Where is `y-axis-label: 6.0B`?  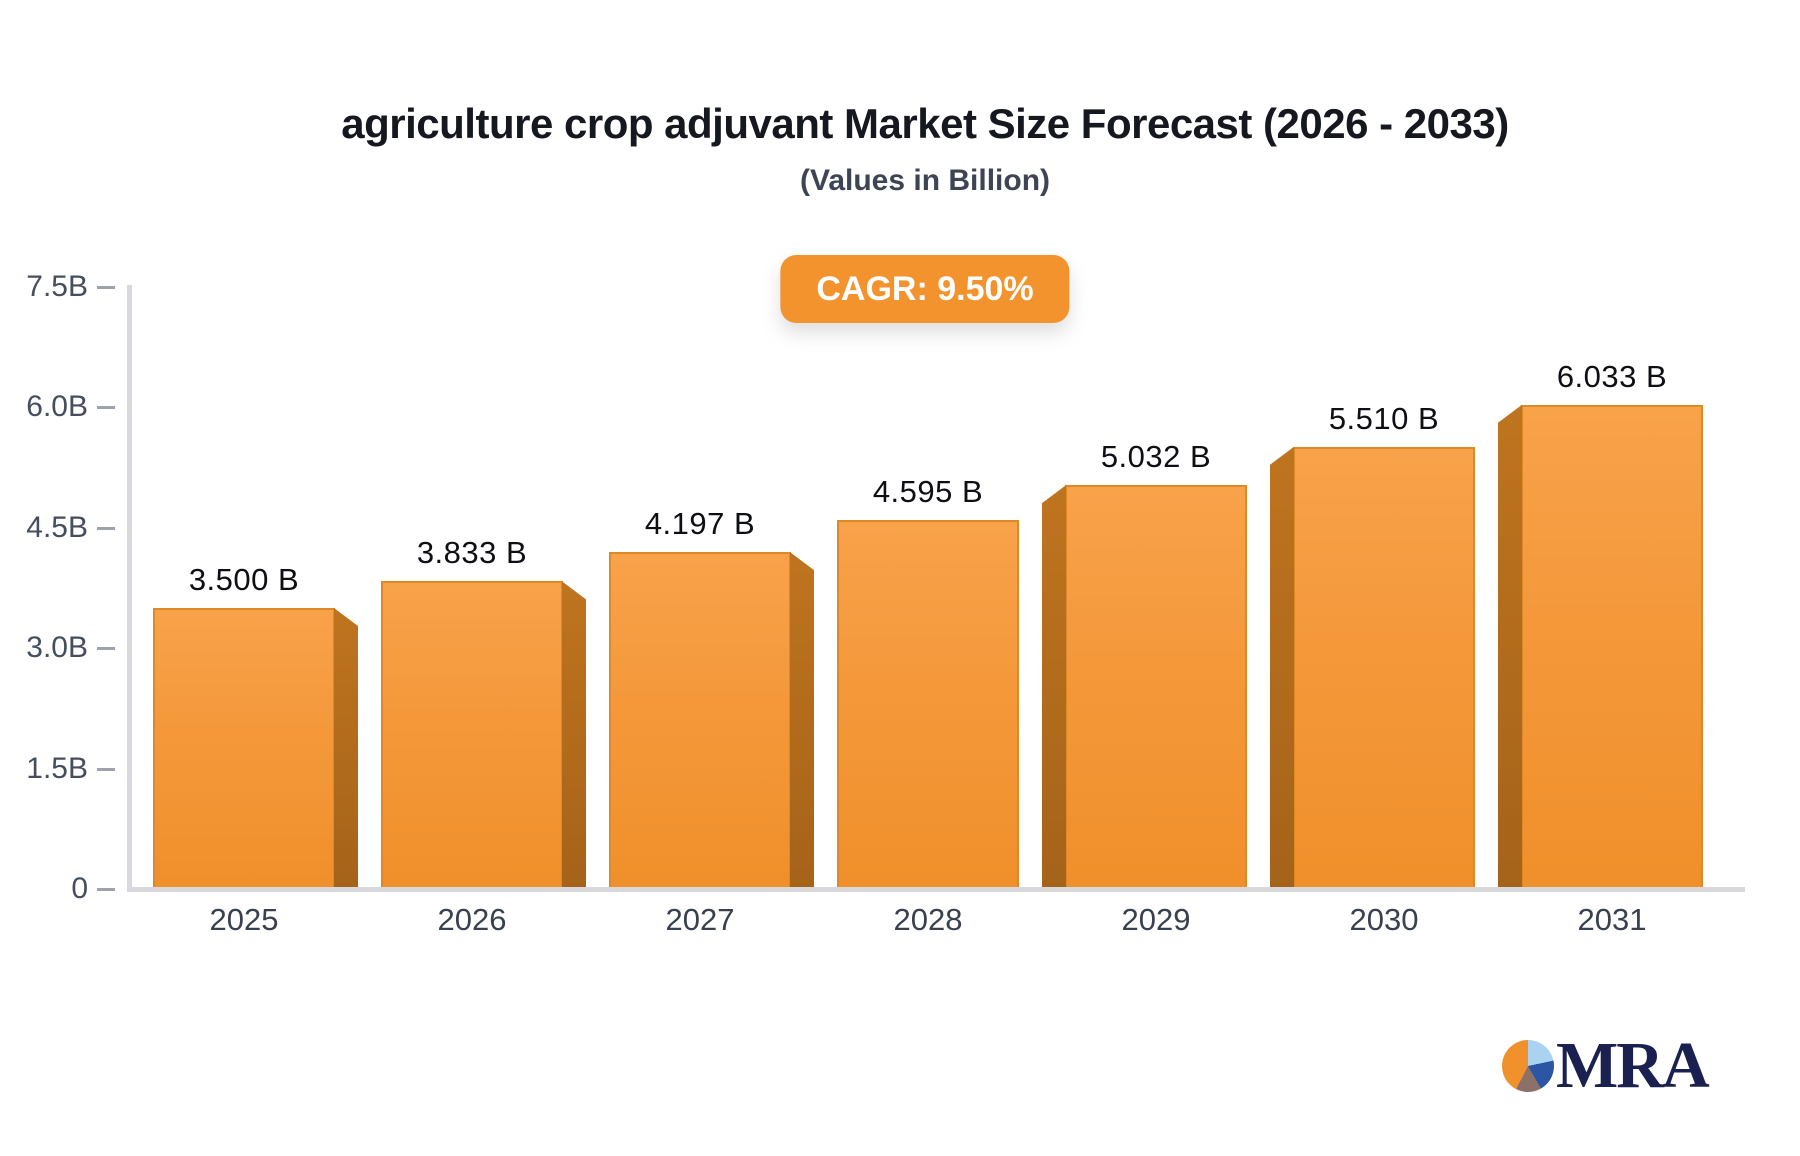
y-axis-label: 6.0B is located at coordinates (57, 407).